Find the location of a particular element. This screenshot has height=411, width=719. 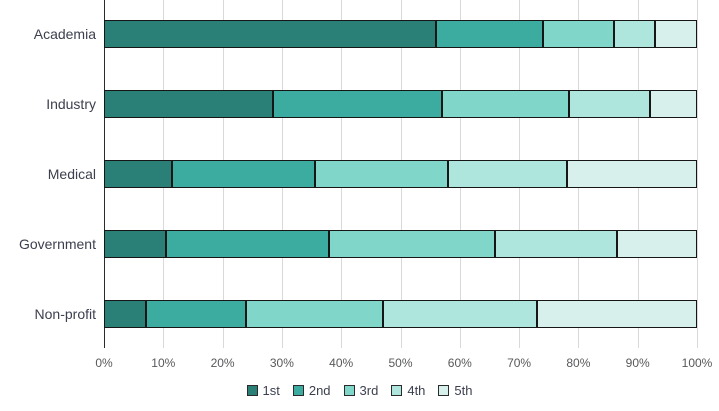

x-tick-label: 70% is located at coordinates (519, 363).